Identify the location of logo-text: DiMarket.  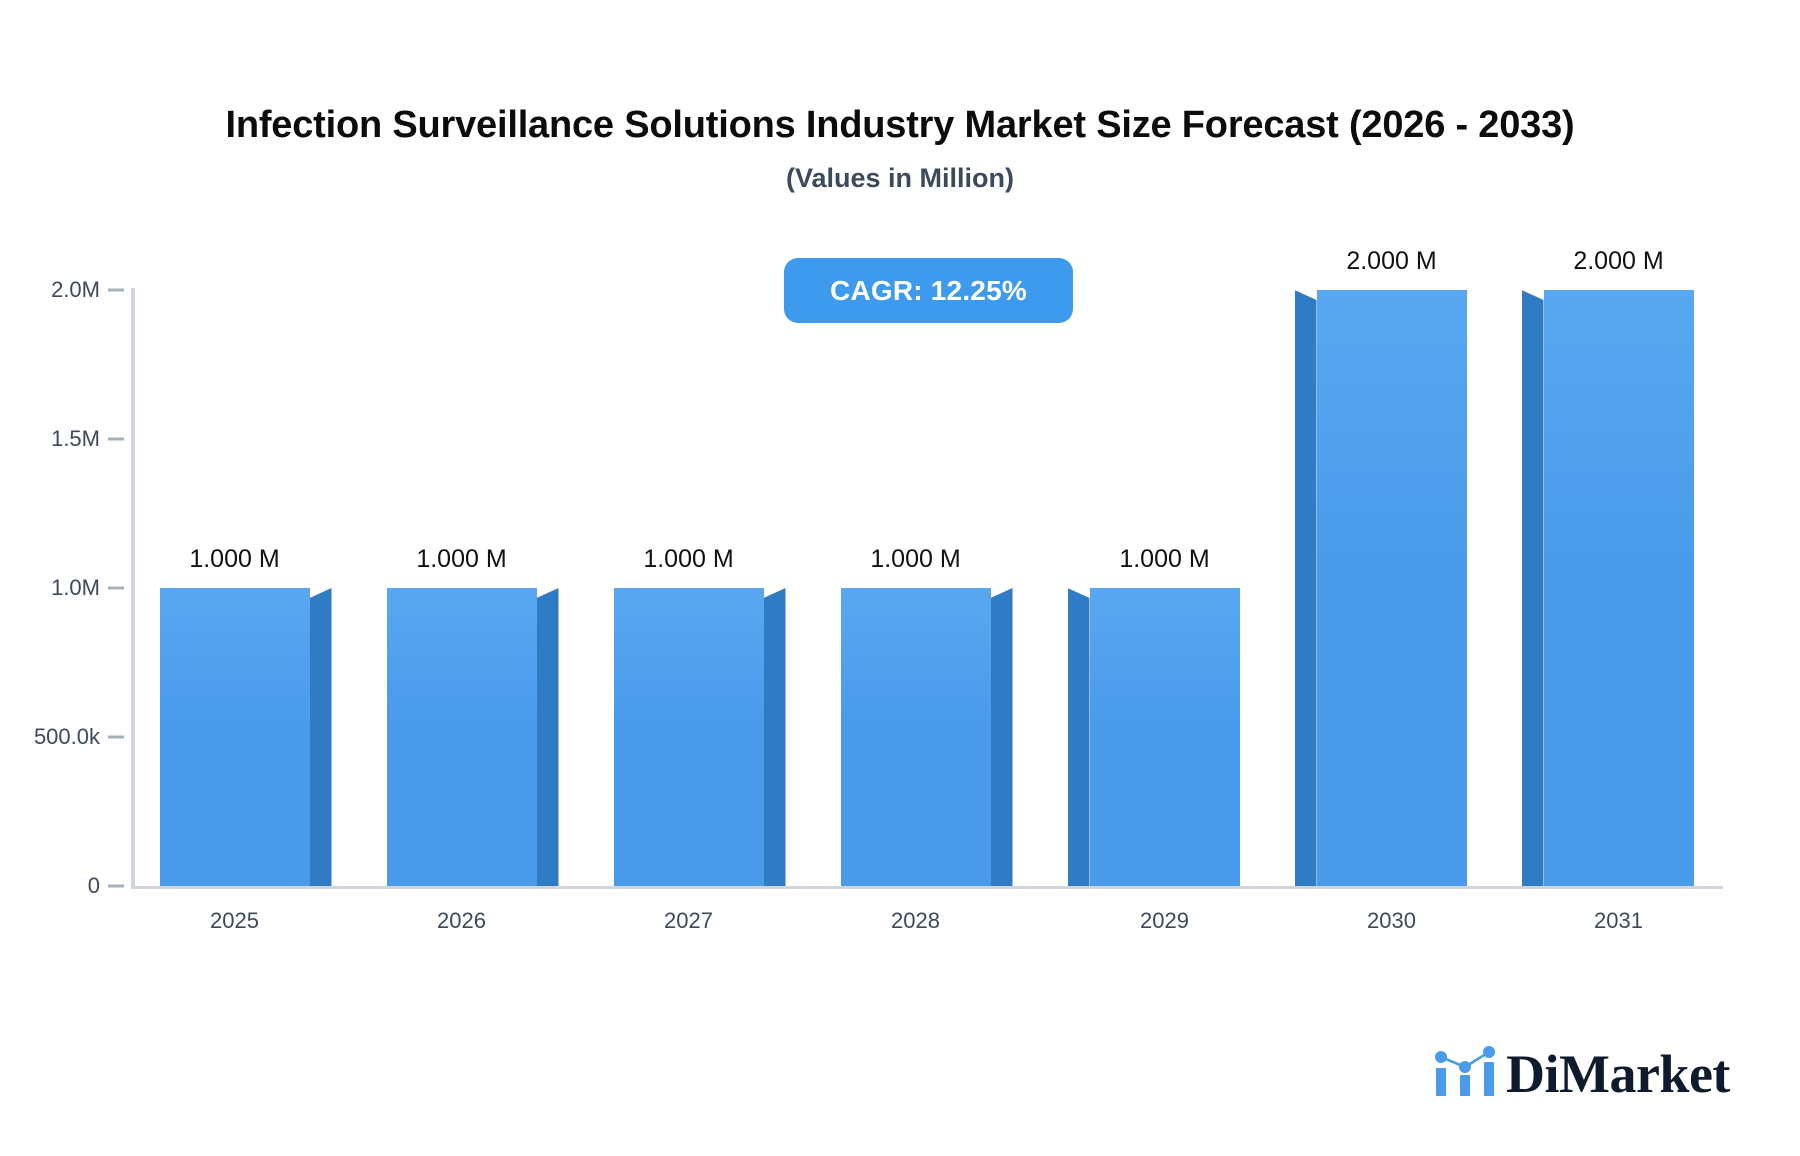
(1618, 1073).